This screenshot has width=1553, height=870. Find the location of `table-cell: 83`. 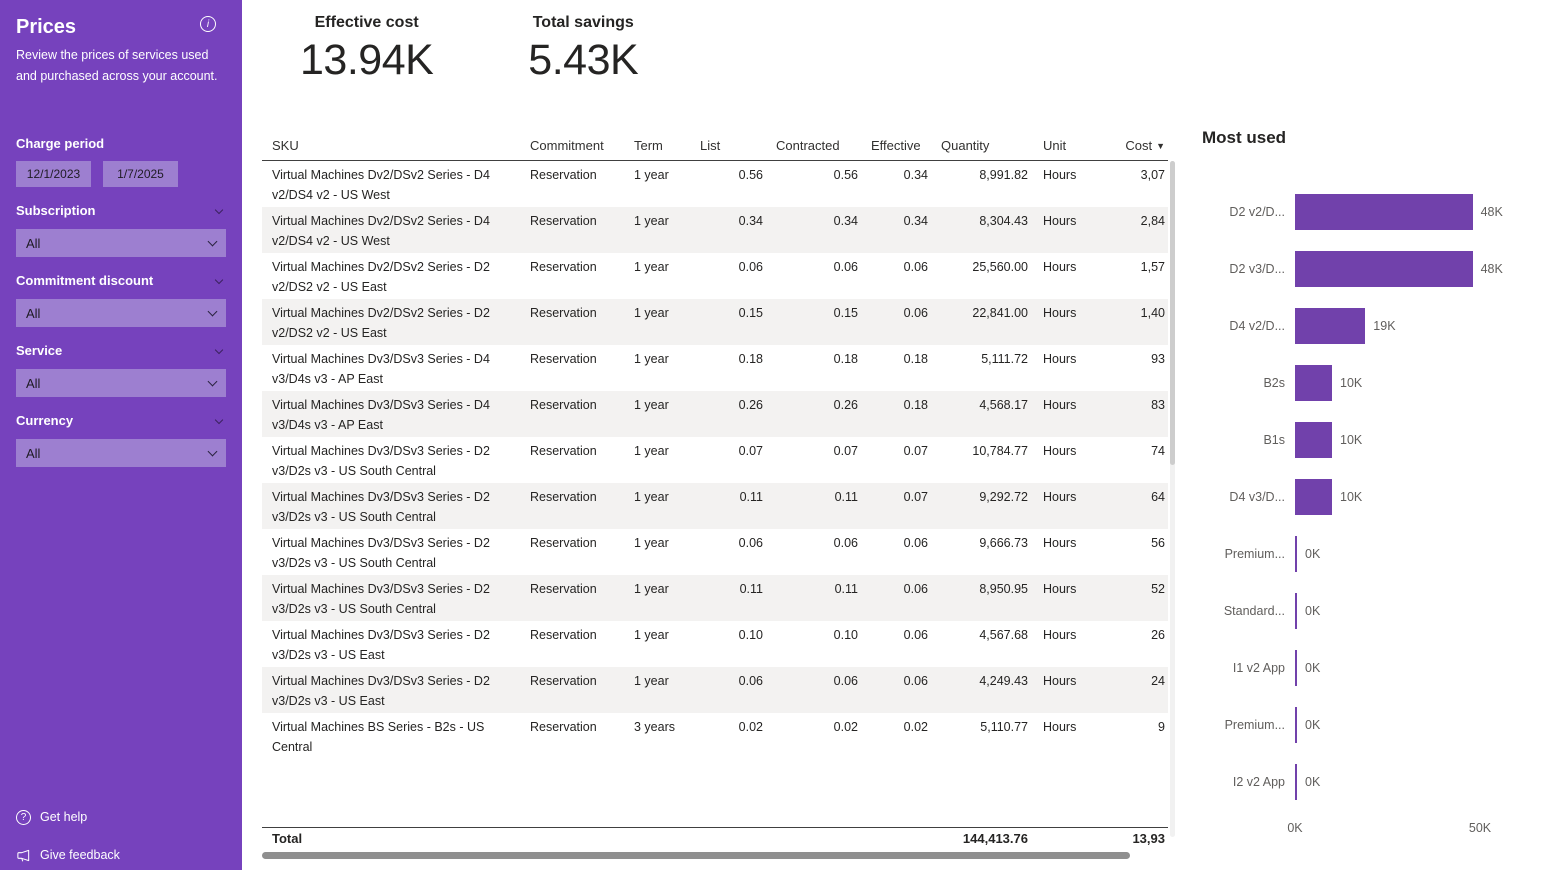

table-cell: 83 is located at coordinates (1158, 405).